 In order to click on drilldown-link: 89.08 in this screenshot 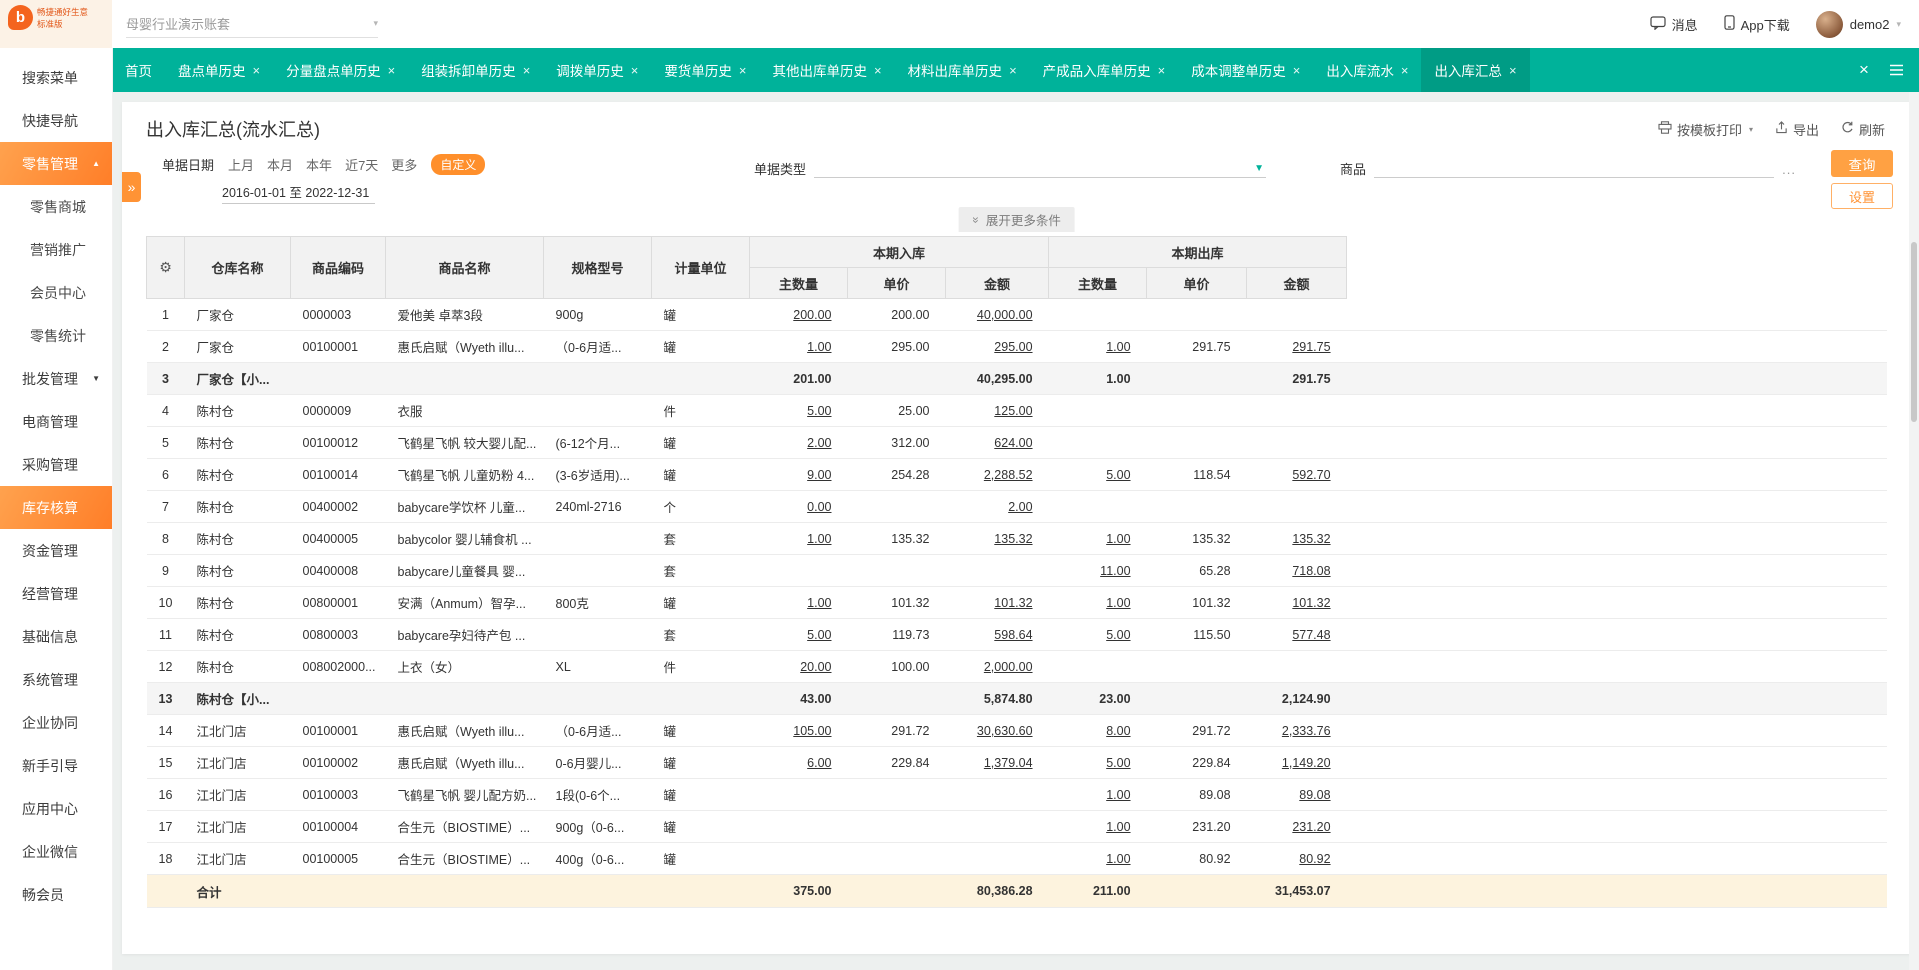, I will do `click(1315, 794)`.